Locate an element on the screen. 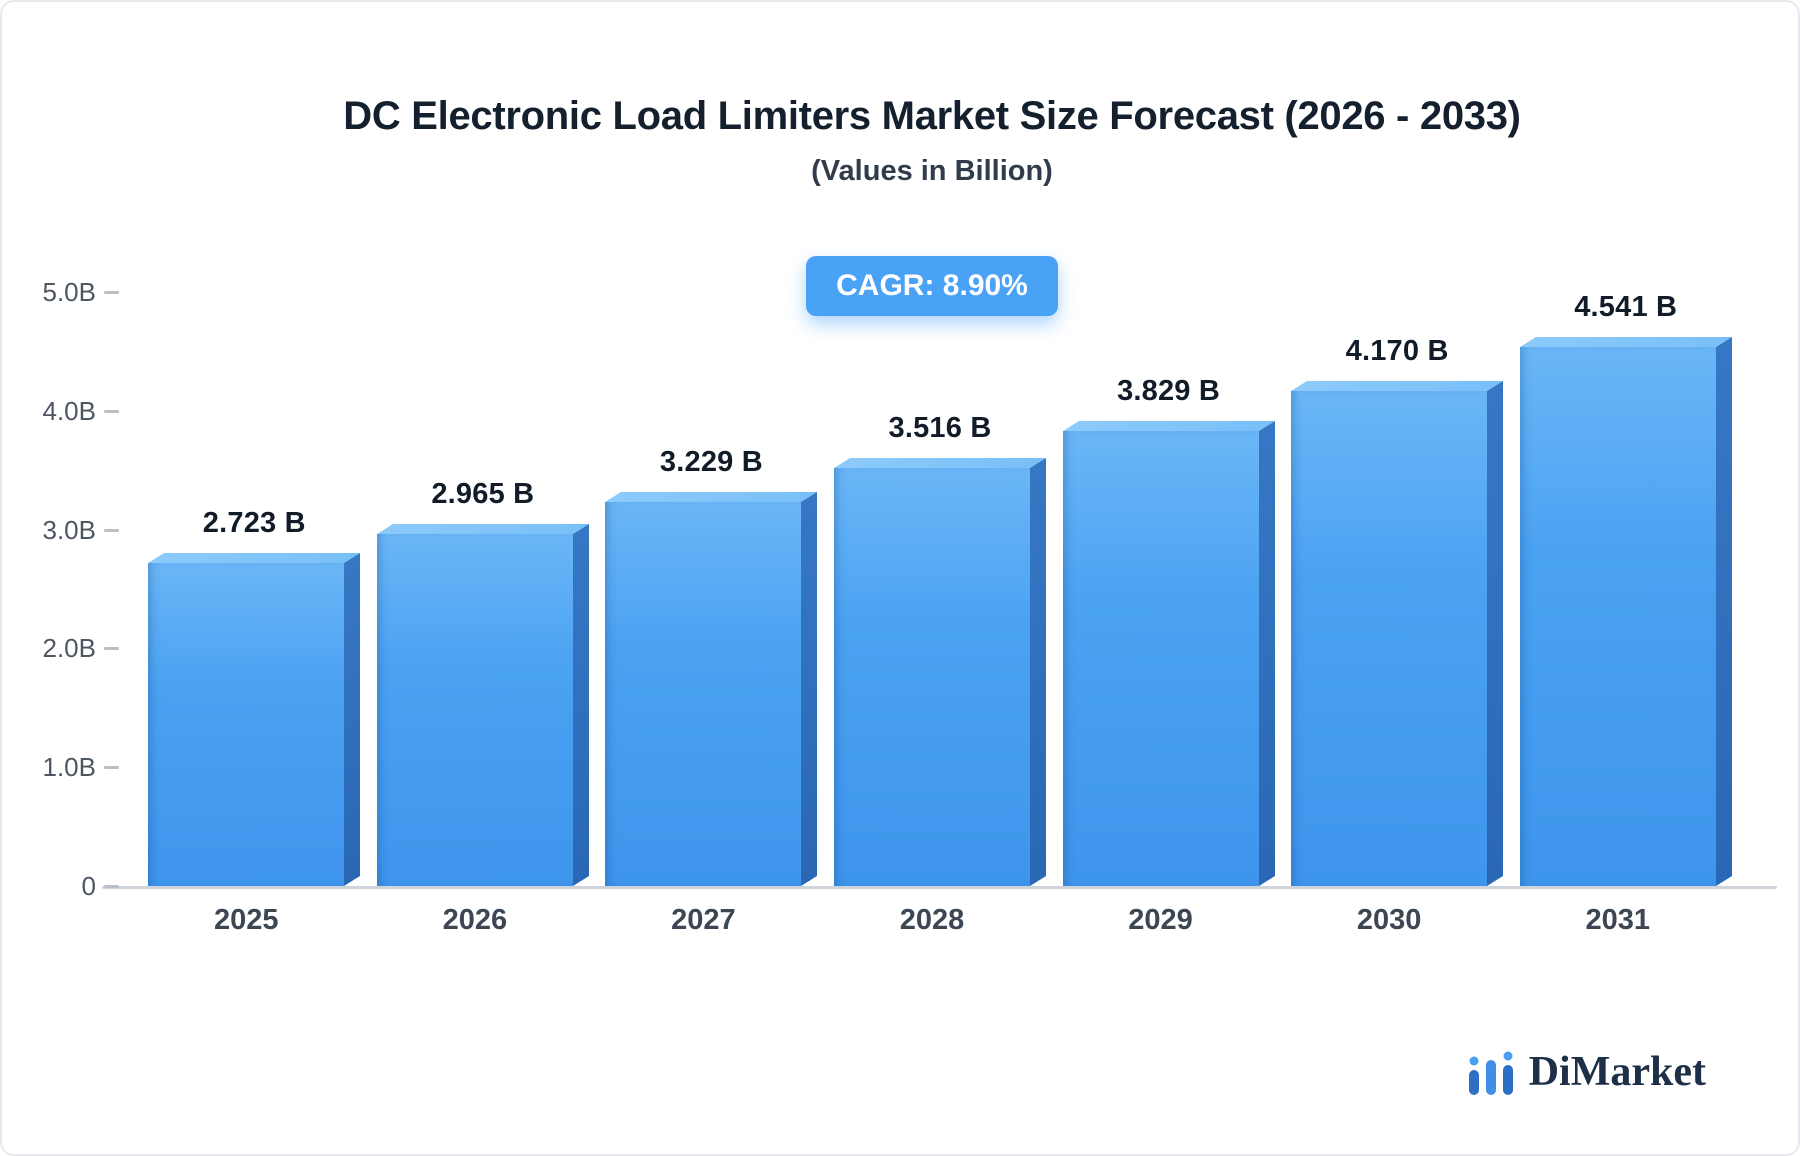 This screenshot has width=1800, height=1156. x-axis-label-2026: 2026 is located at coordinates (475, 920).